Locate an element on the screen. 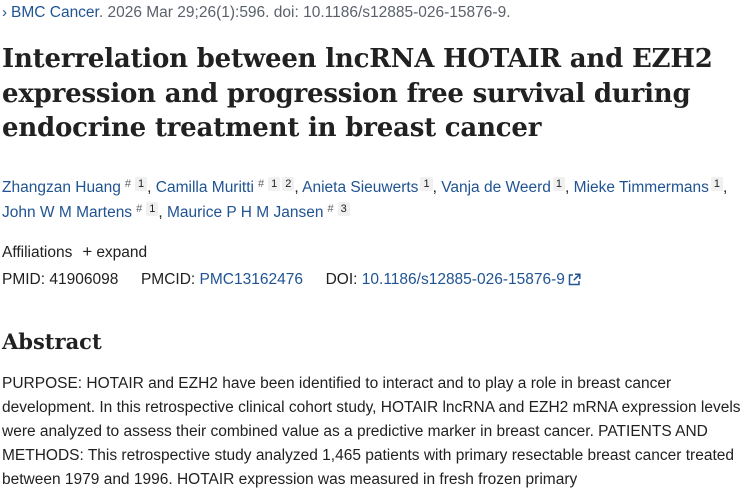 This screenshot has height=500, width=750. author-entry: Maurice P H M Jansen #3 is located at coordinates (258, 211).